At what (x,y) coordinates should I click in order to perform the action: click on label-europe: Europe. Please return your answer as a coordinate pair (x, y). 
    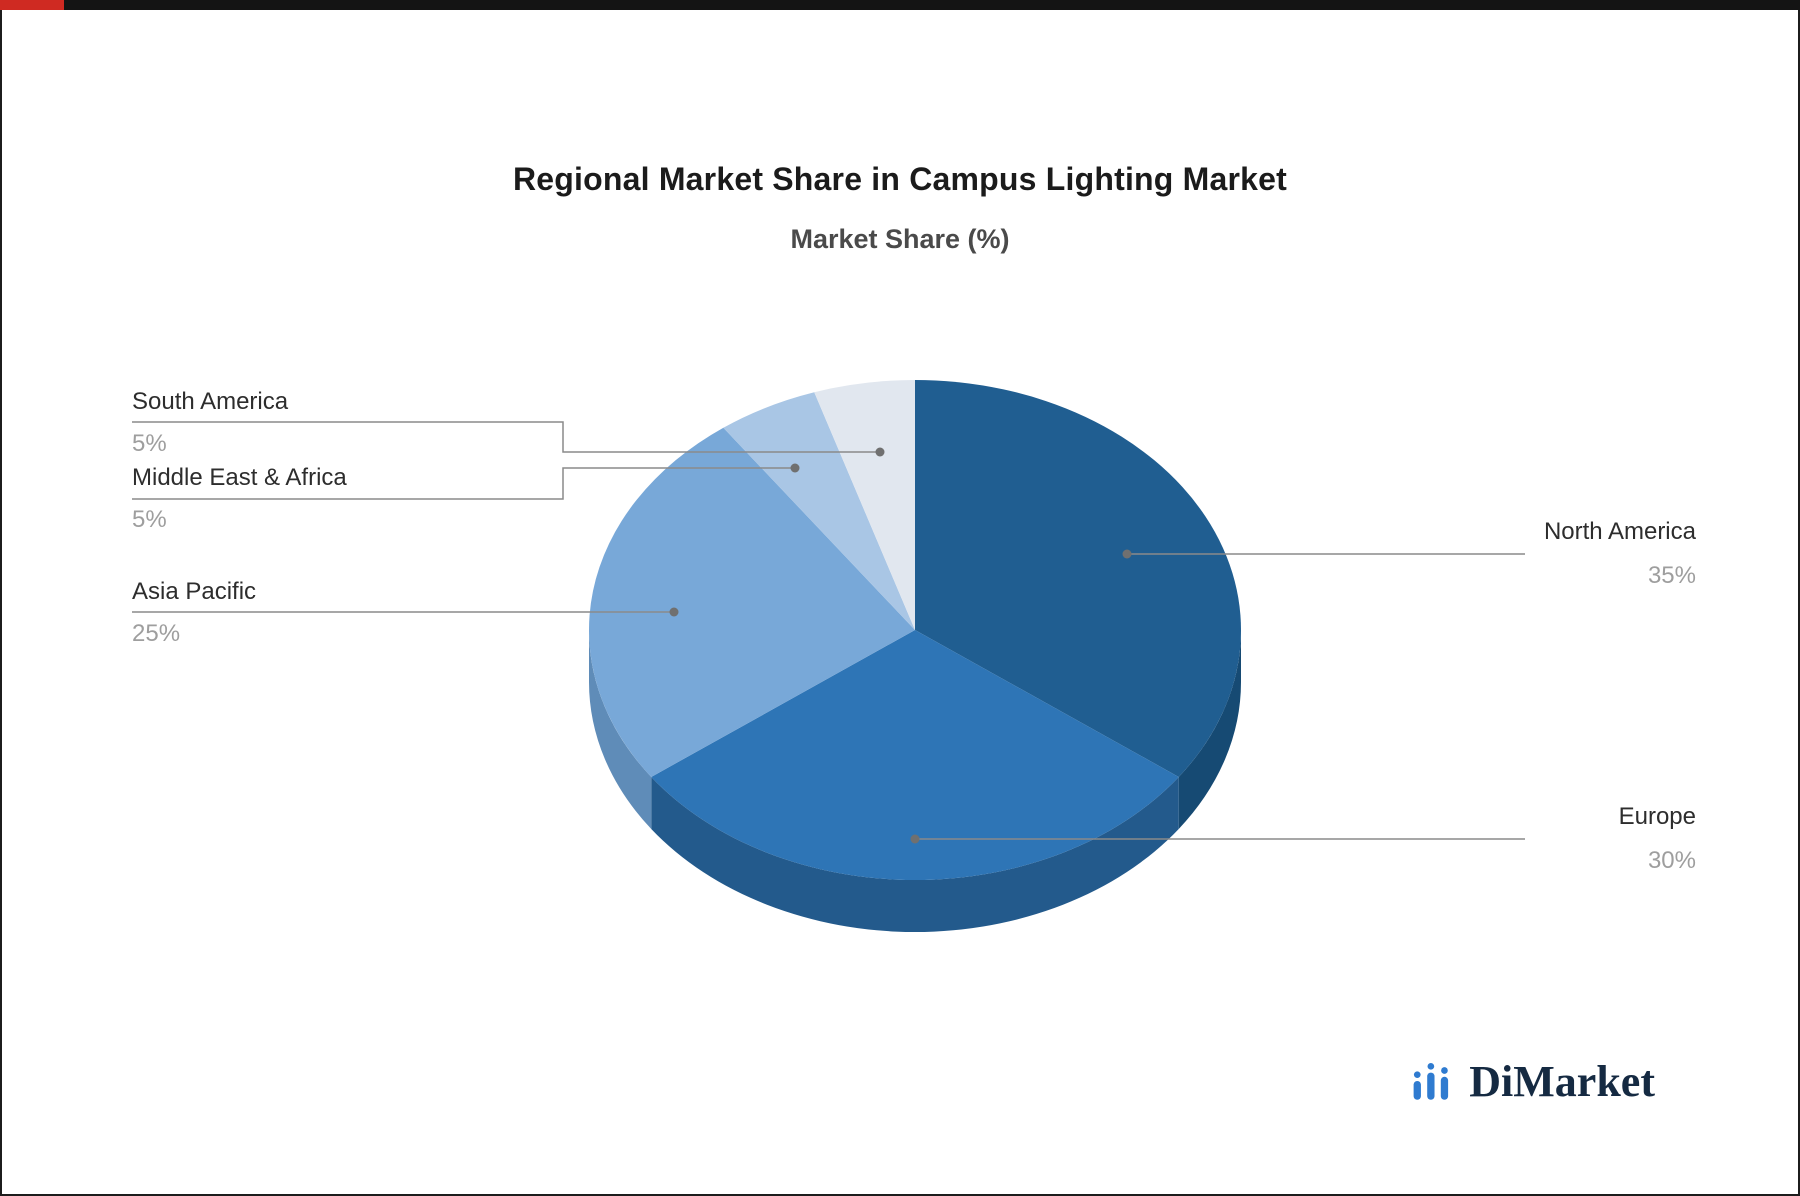
    Looking at the image, I should click on (1657, 816).